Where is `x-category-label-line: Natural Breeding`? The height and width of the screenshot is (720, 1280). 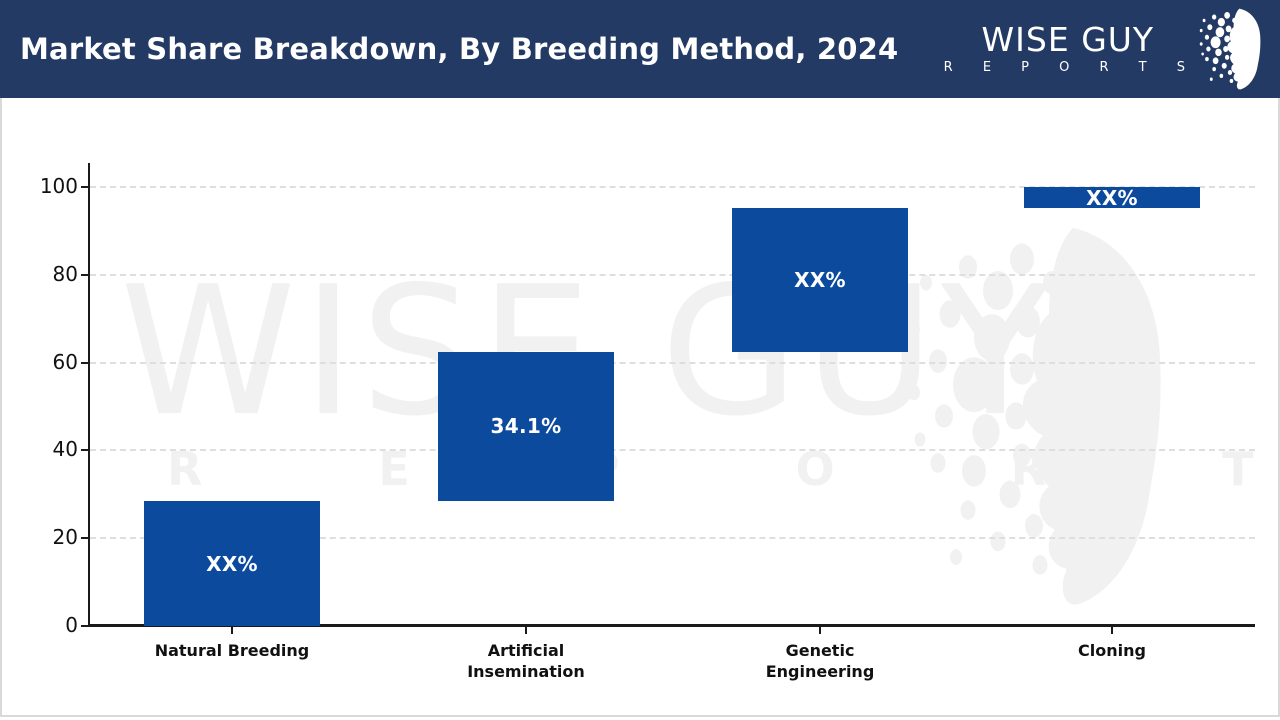 x-category-label-line: Natural Breeding is located at coordinates (232, 650).